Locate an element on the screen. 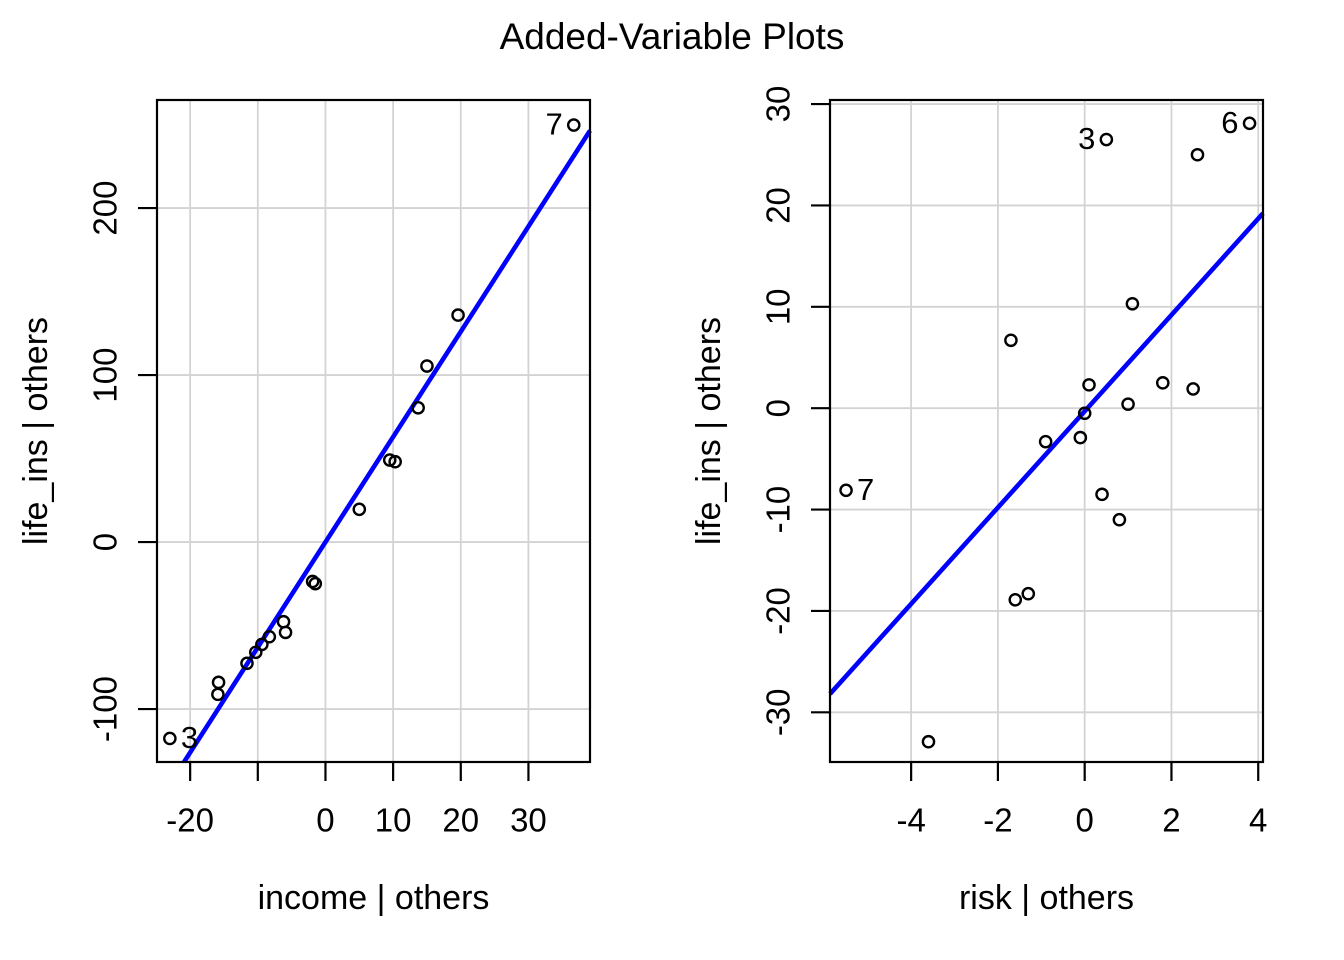 The image size is (1344, 960). chart-title: Added-Variable Plots is located at coordinates (672, 36).